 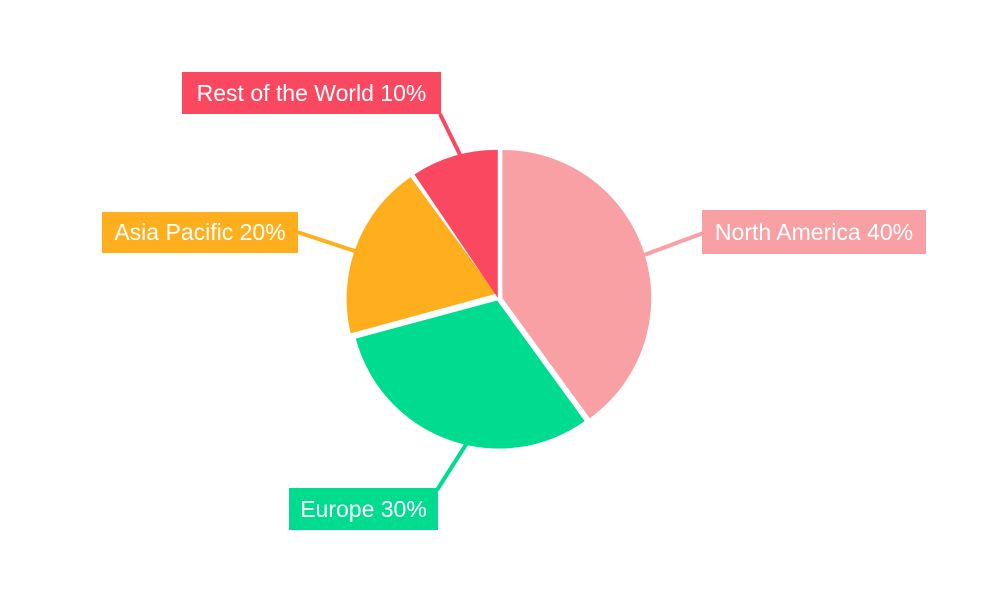 What do you see at coordinates (470, 374) in the screenshot?
I see `pie-slice-europe` at bounding box center [470, 374].